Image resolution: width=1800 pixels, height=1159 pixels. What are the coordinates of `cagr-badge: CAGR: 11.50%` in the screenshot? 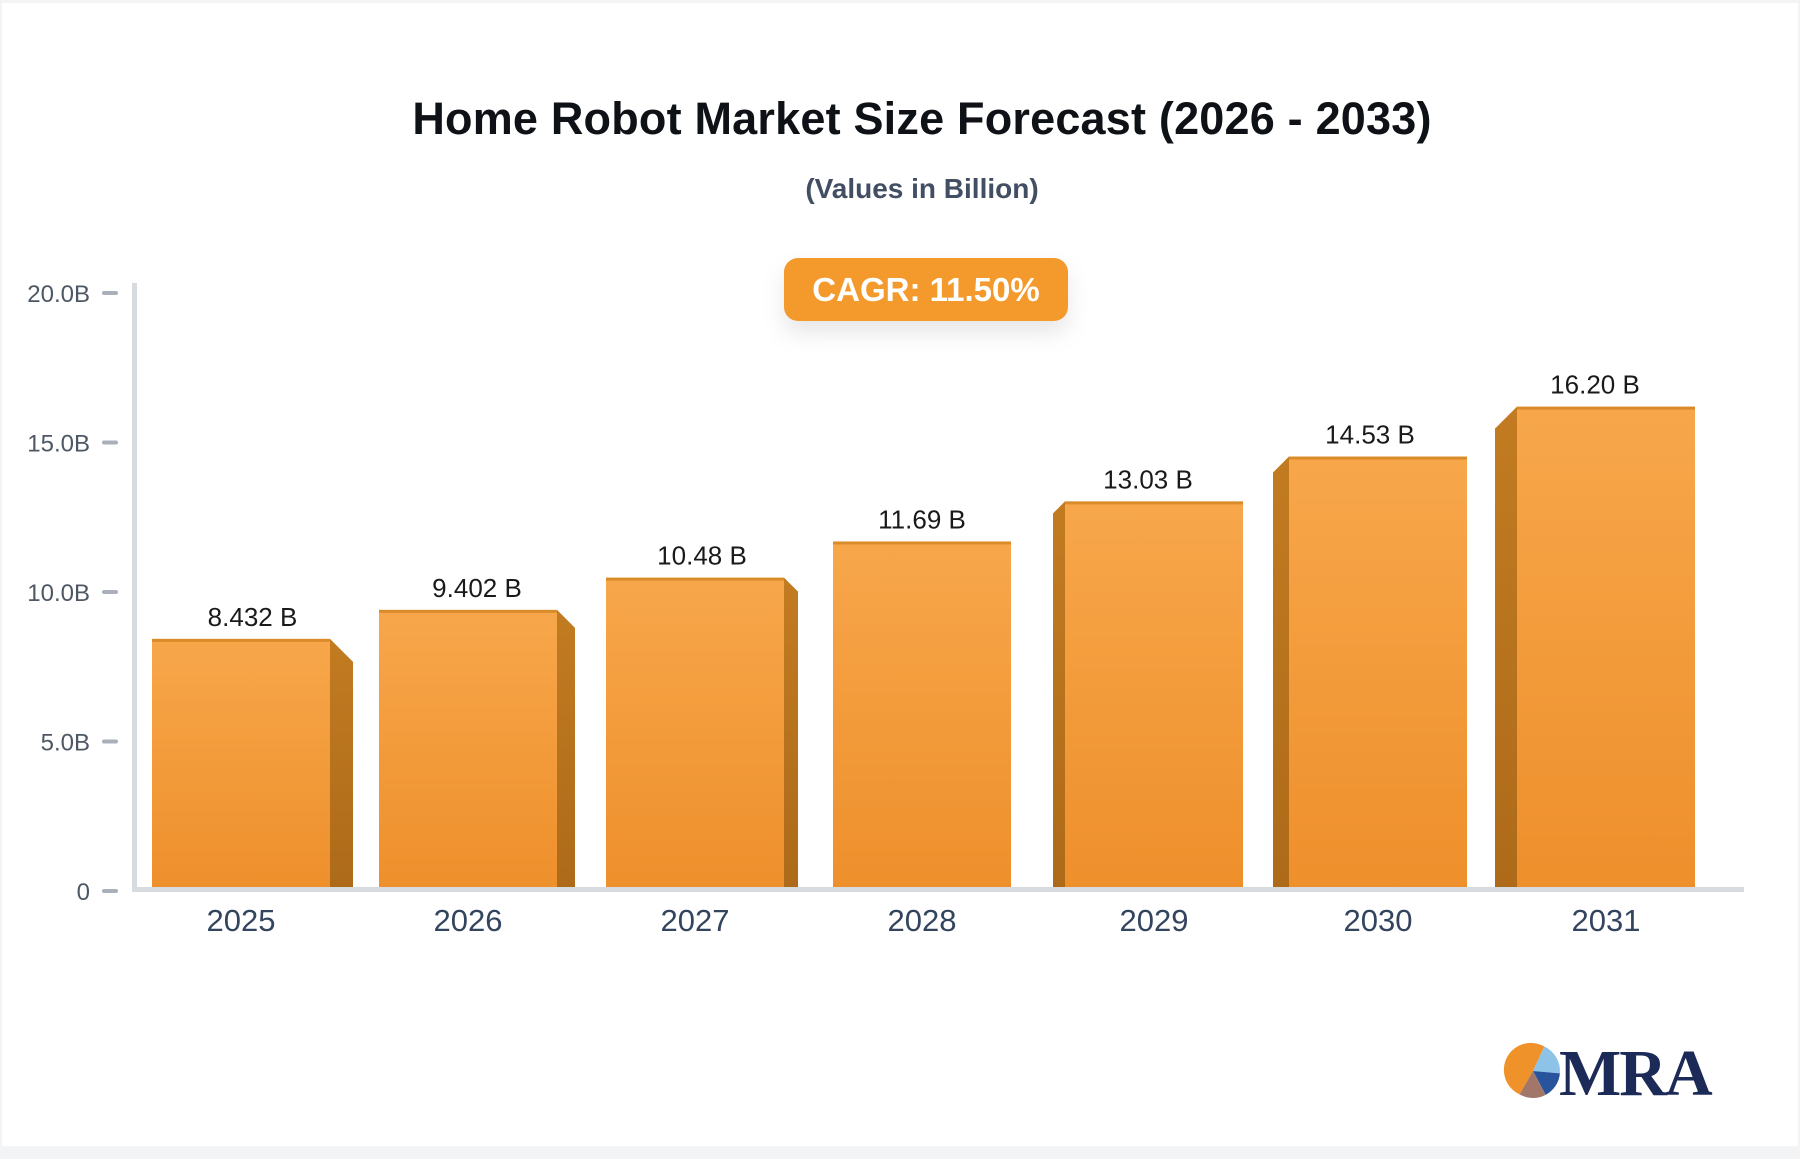 It's located at (926, 289).